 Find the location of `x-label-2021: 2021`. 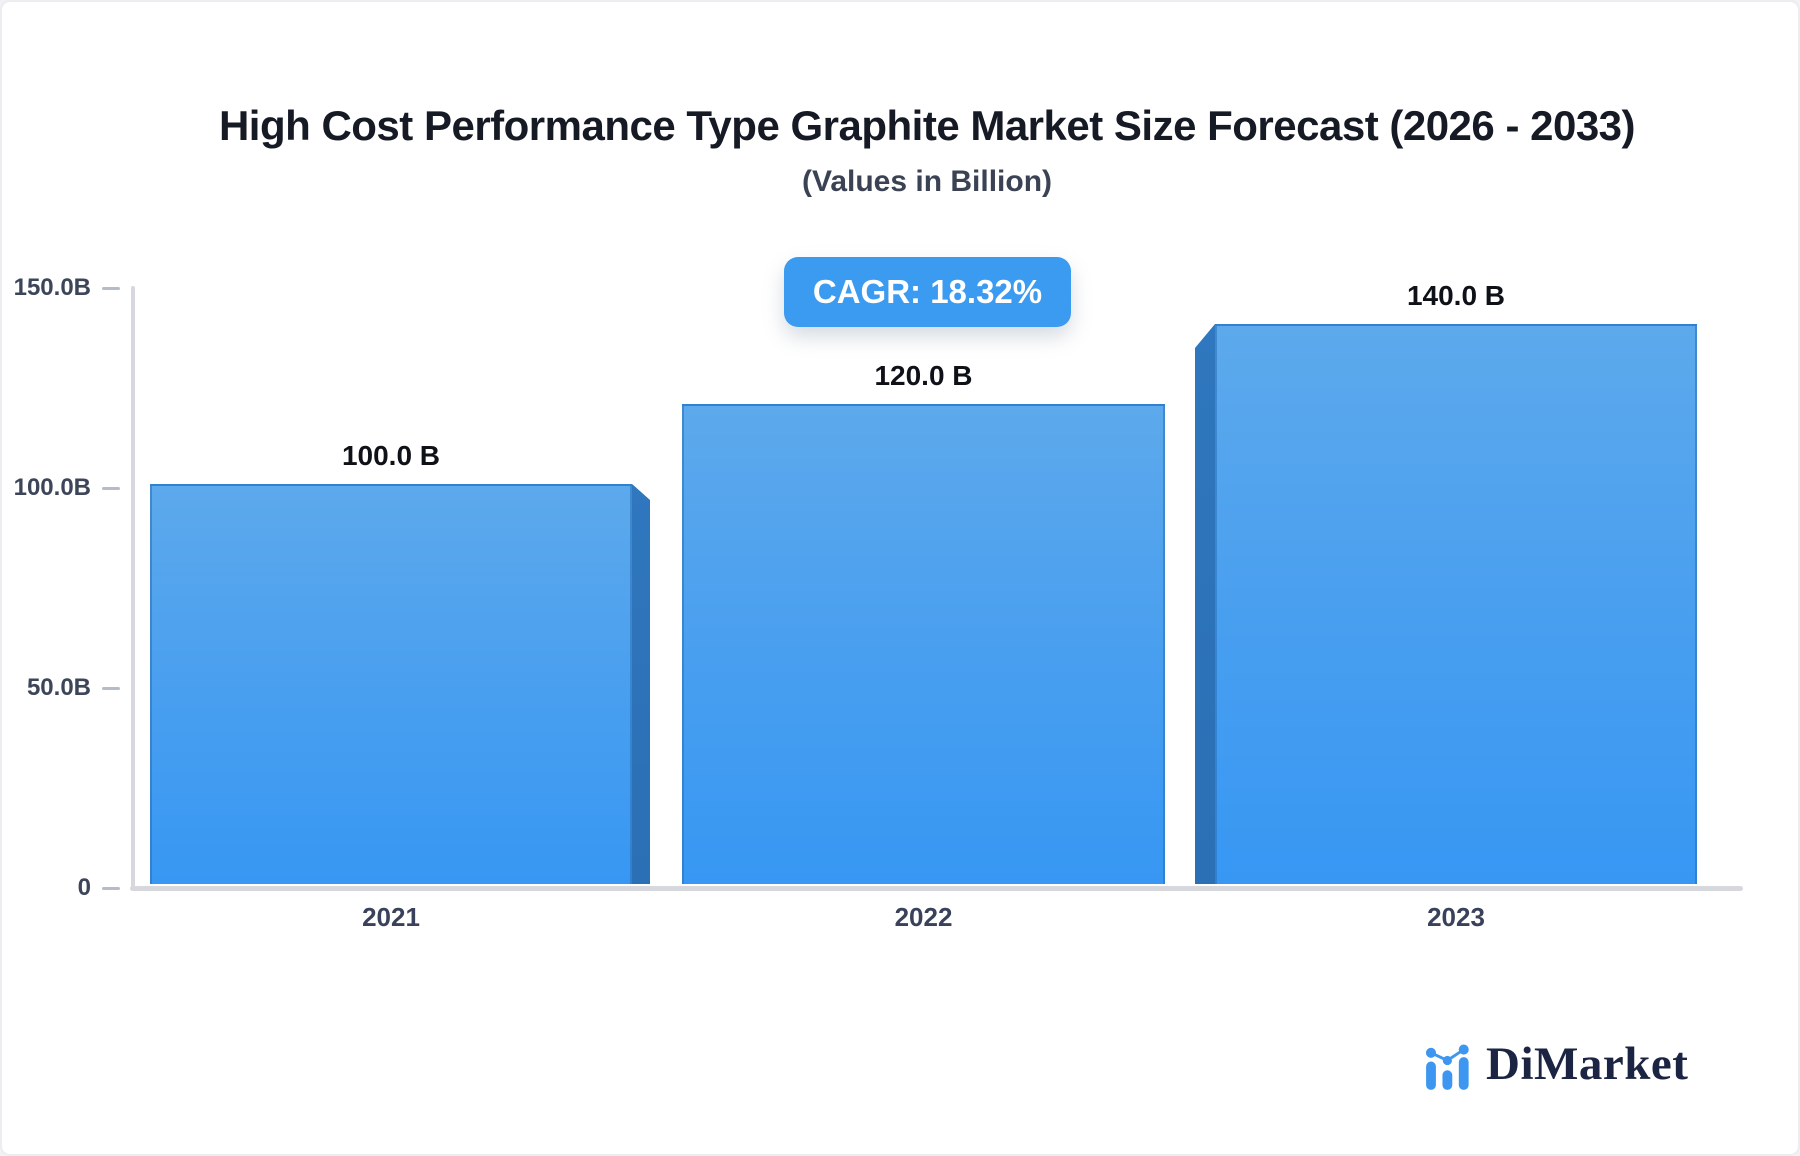

x-label-2021: 2021 is located at coordinates (391, 917).